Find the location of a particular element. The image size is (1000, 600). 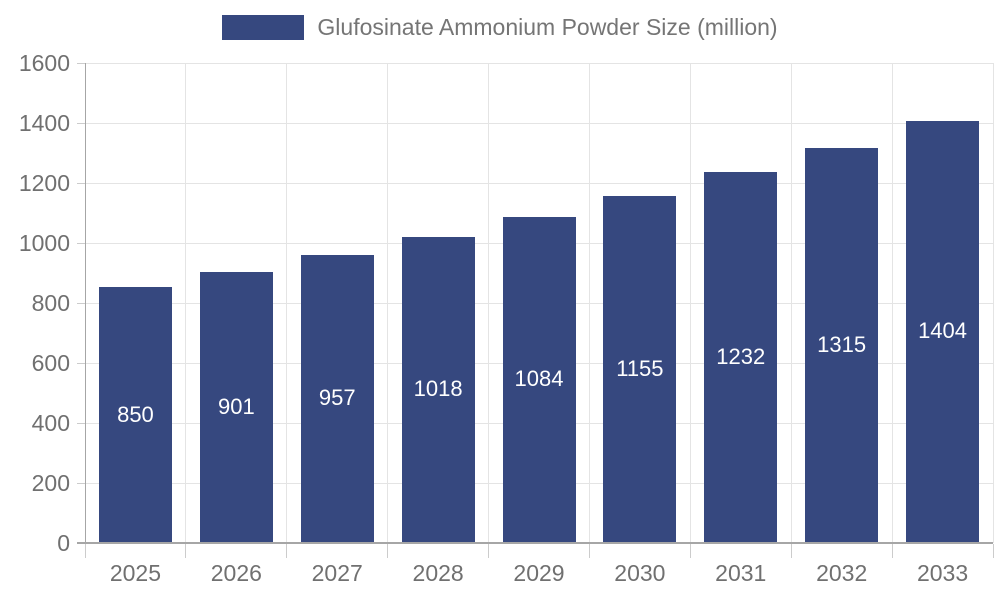

bar: 957 is located at coordinates (337, 398).